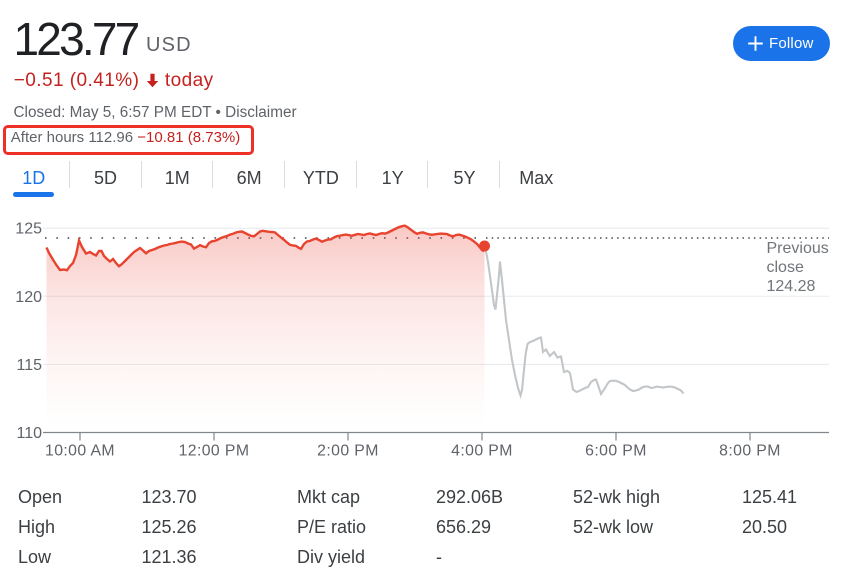 This screenshot has height=574, width=859. What do you see at coordinates (791, 286) in the screenshot?
I see `svg-text: 124.28` at bounding box center [791, 286].